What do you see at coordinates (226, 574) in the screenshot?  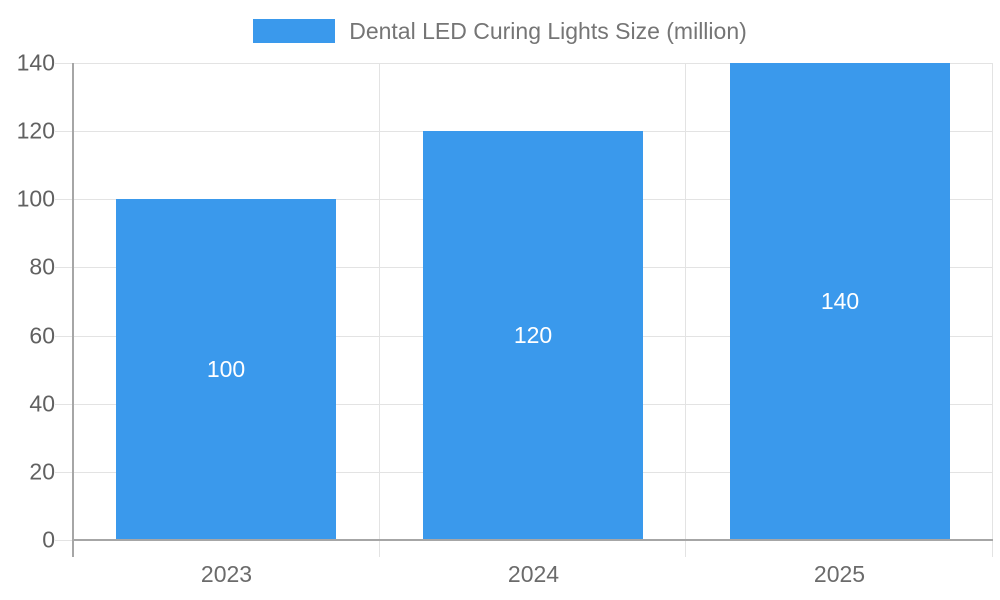 I see `x-axis-tick-label: 2023` at bounding box center [226, 574].